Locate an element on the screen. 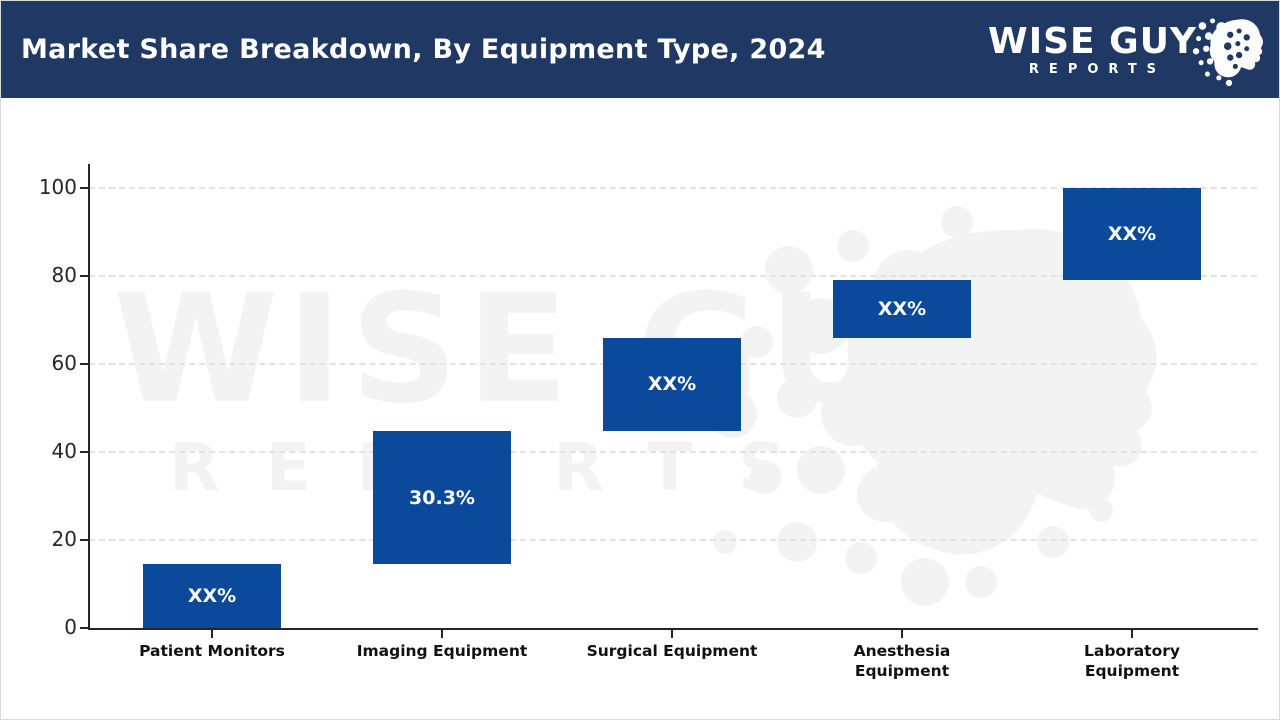  bar-value-label: 30.3% is located at coordinates (442, 497).